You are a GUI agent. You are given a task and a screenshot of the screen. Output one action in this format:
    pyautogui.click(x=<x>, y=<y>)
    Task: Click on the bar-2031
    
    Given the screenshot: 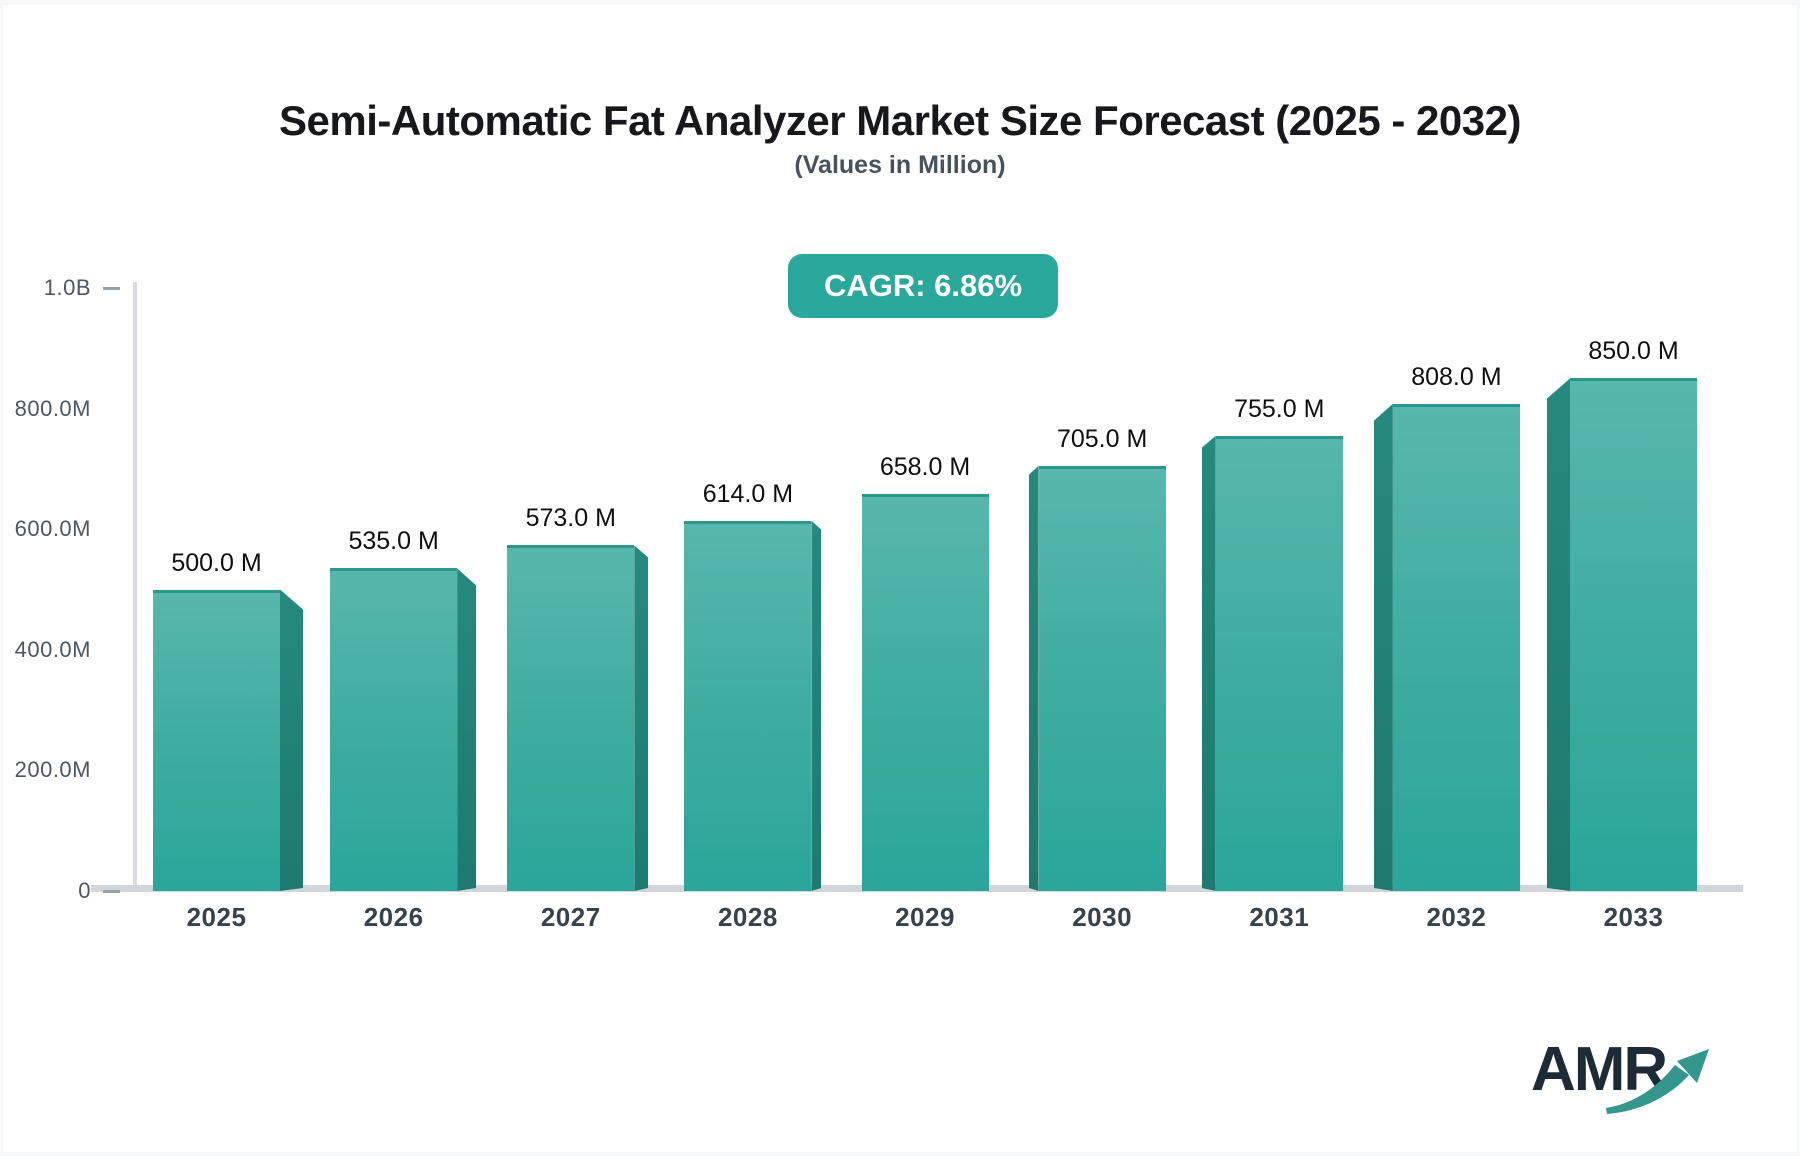 What is the action you would take?
    pyautogui.click(x=1279, y=663)
    